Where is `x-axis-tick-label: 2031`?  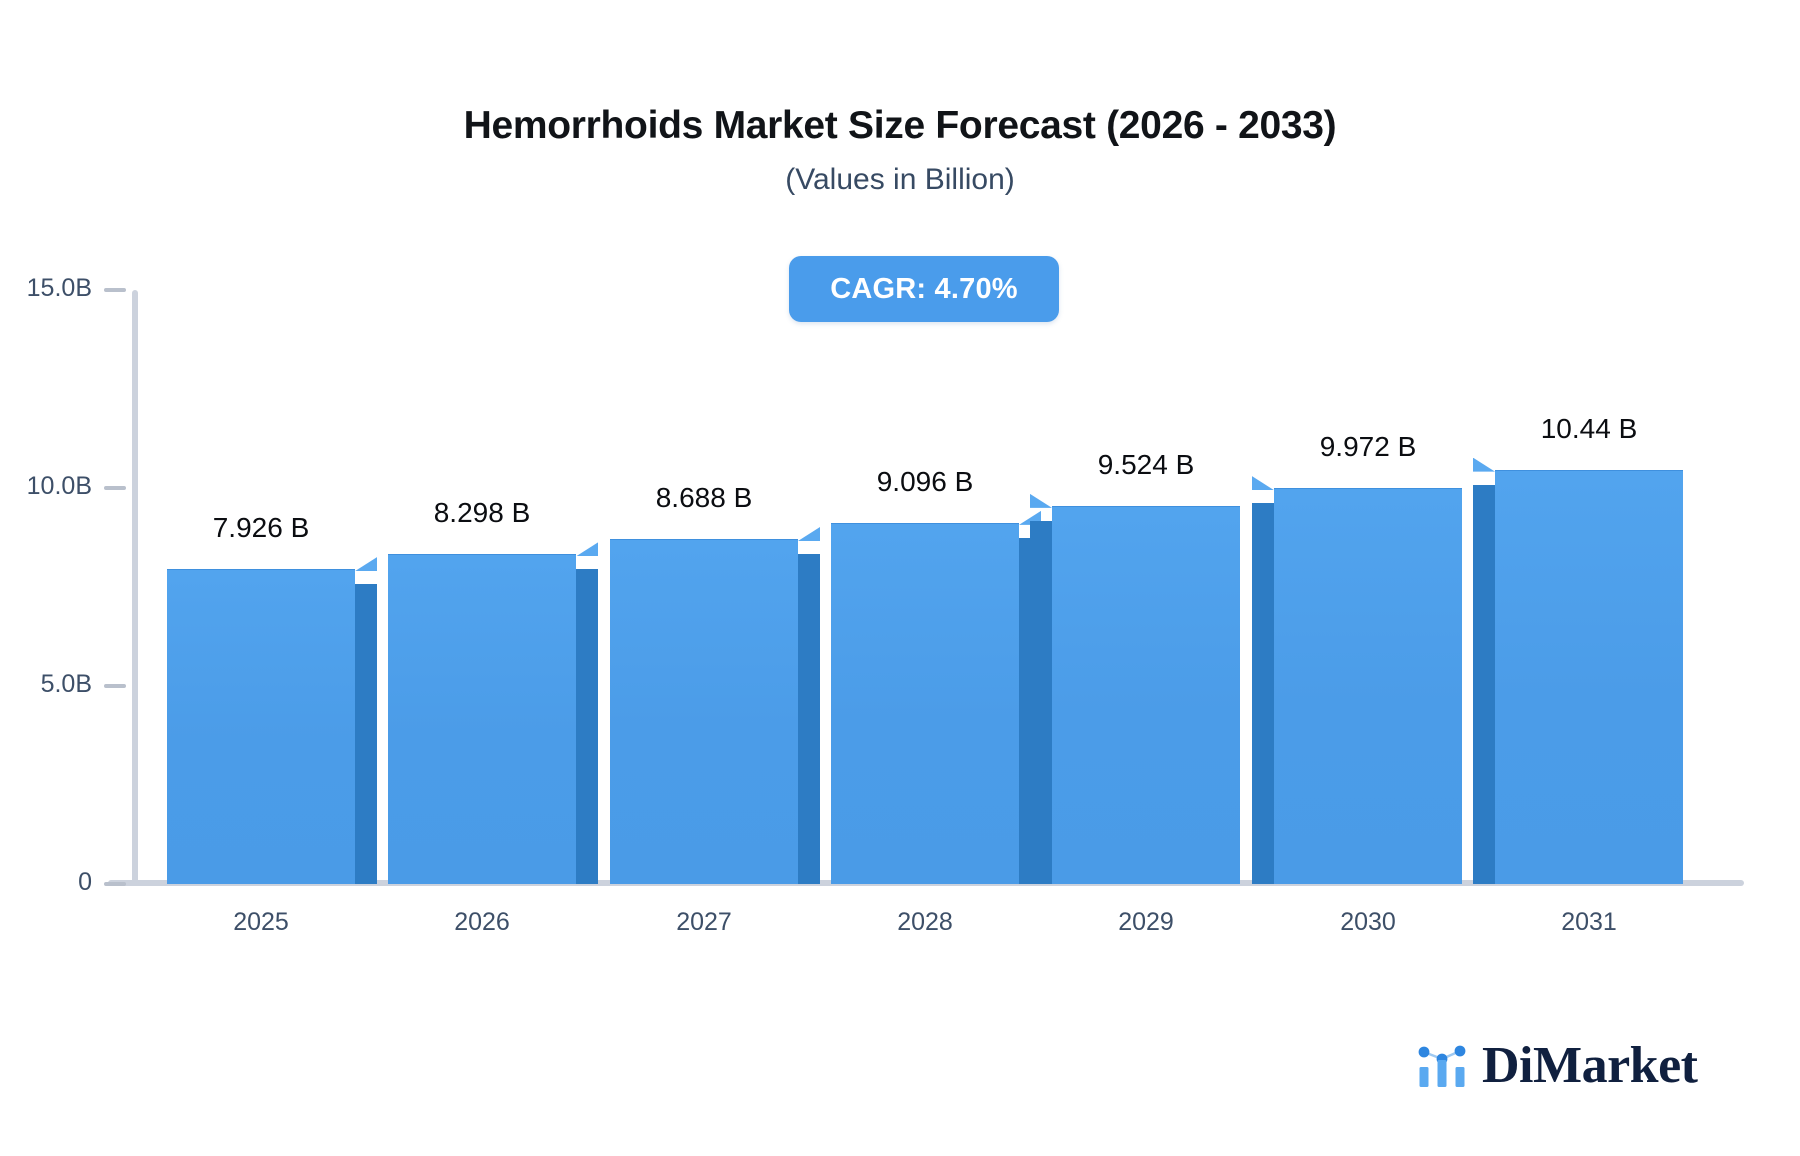
x-axis-tick-label: 2031 is located at coordinates (1589, 922).